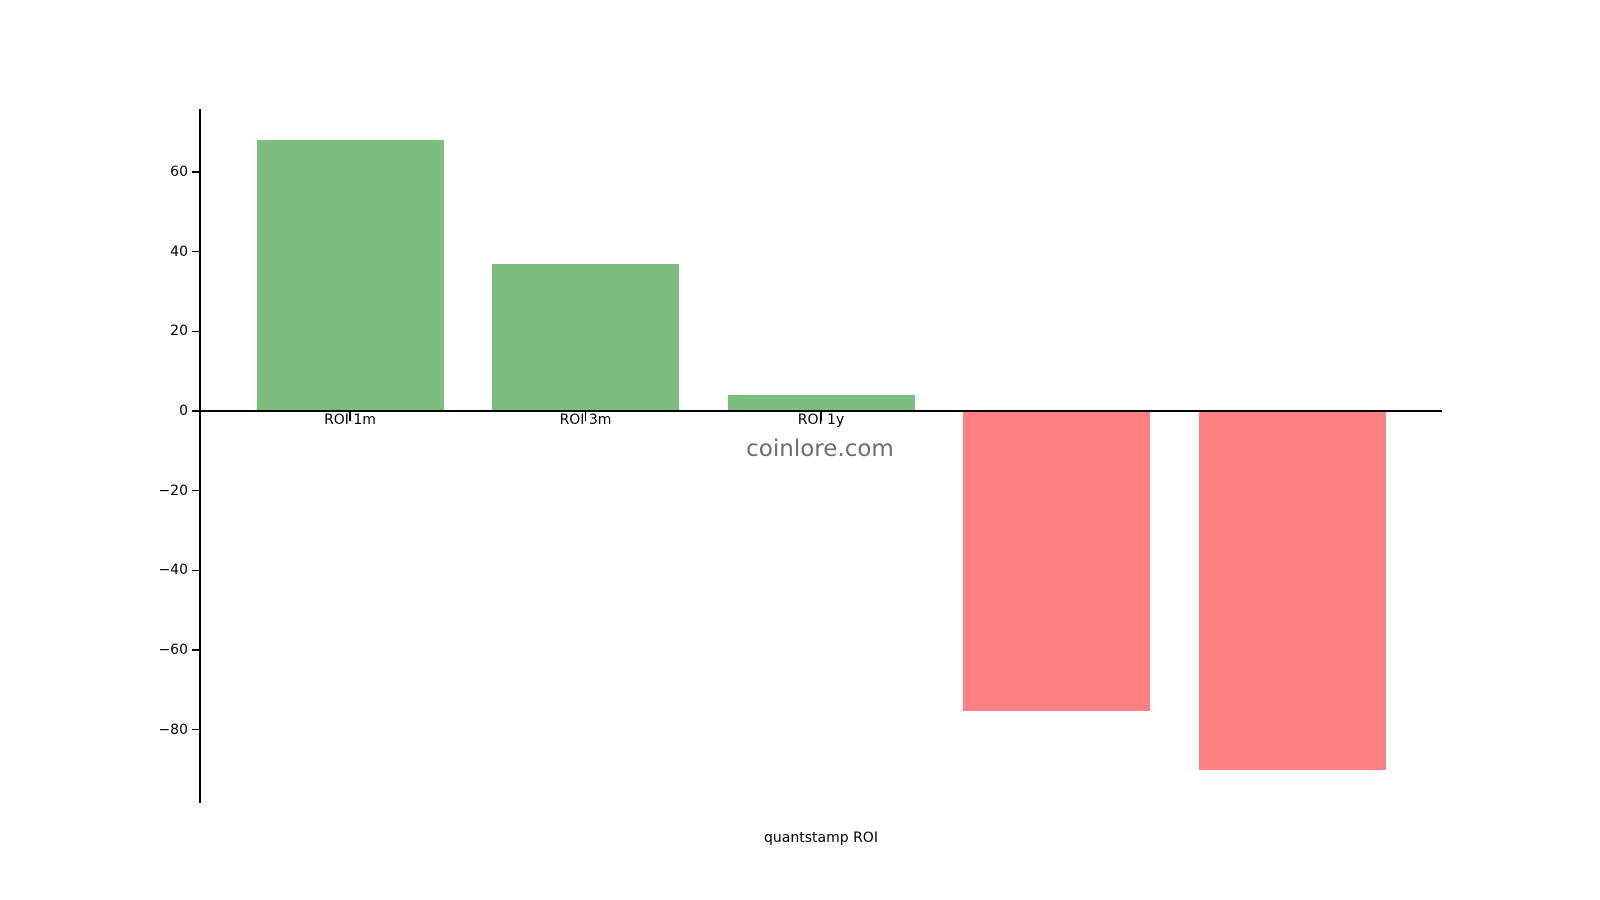 The width and height of the screenshot is (1600, 900). Describe the element at coordinates (179, 171) in the screenshot. I see `y-tick-label: 60` at that location.